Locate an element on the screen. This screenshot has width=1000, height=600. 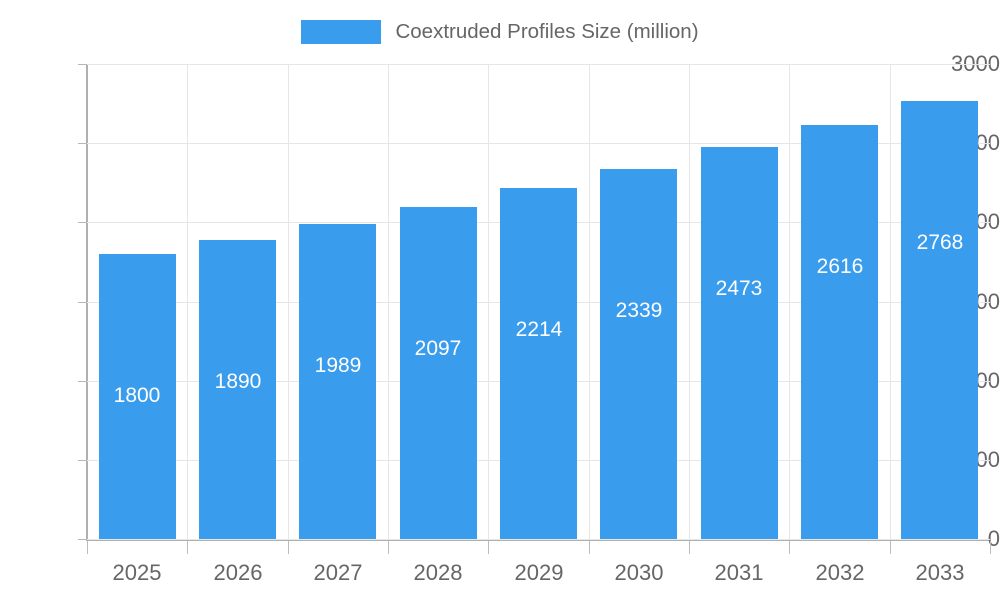
x-axis-line is located at coordinates (538, 540).